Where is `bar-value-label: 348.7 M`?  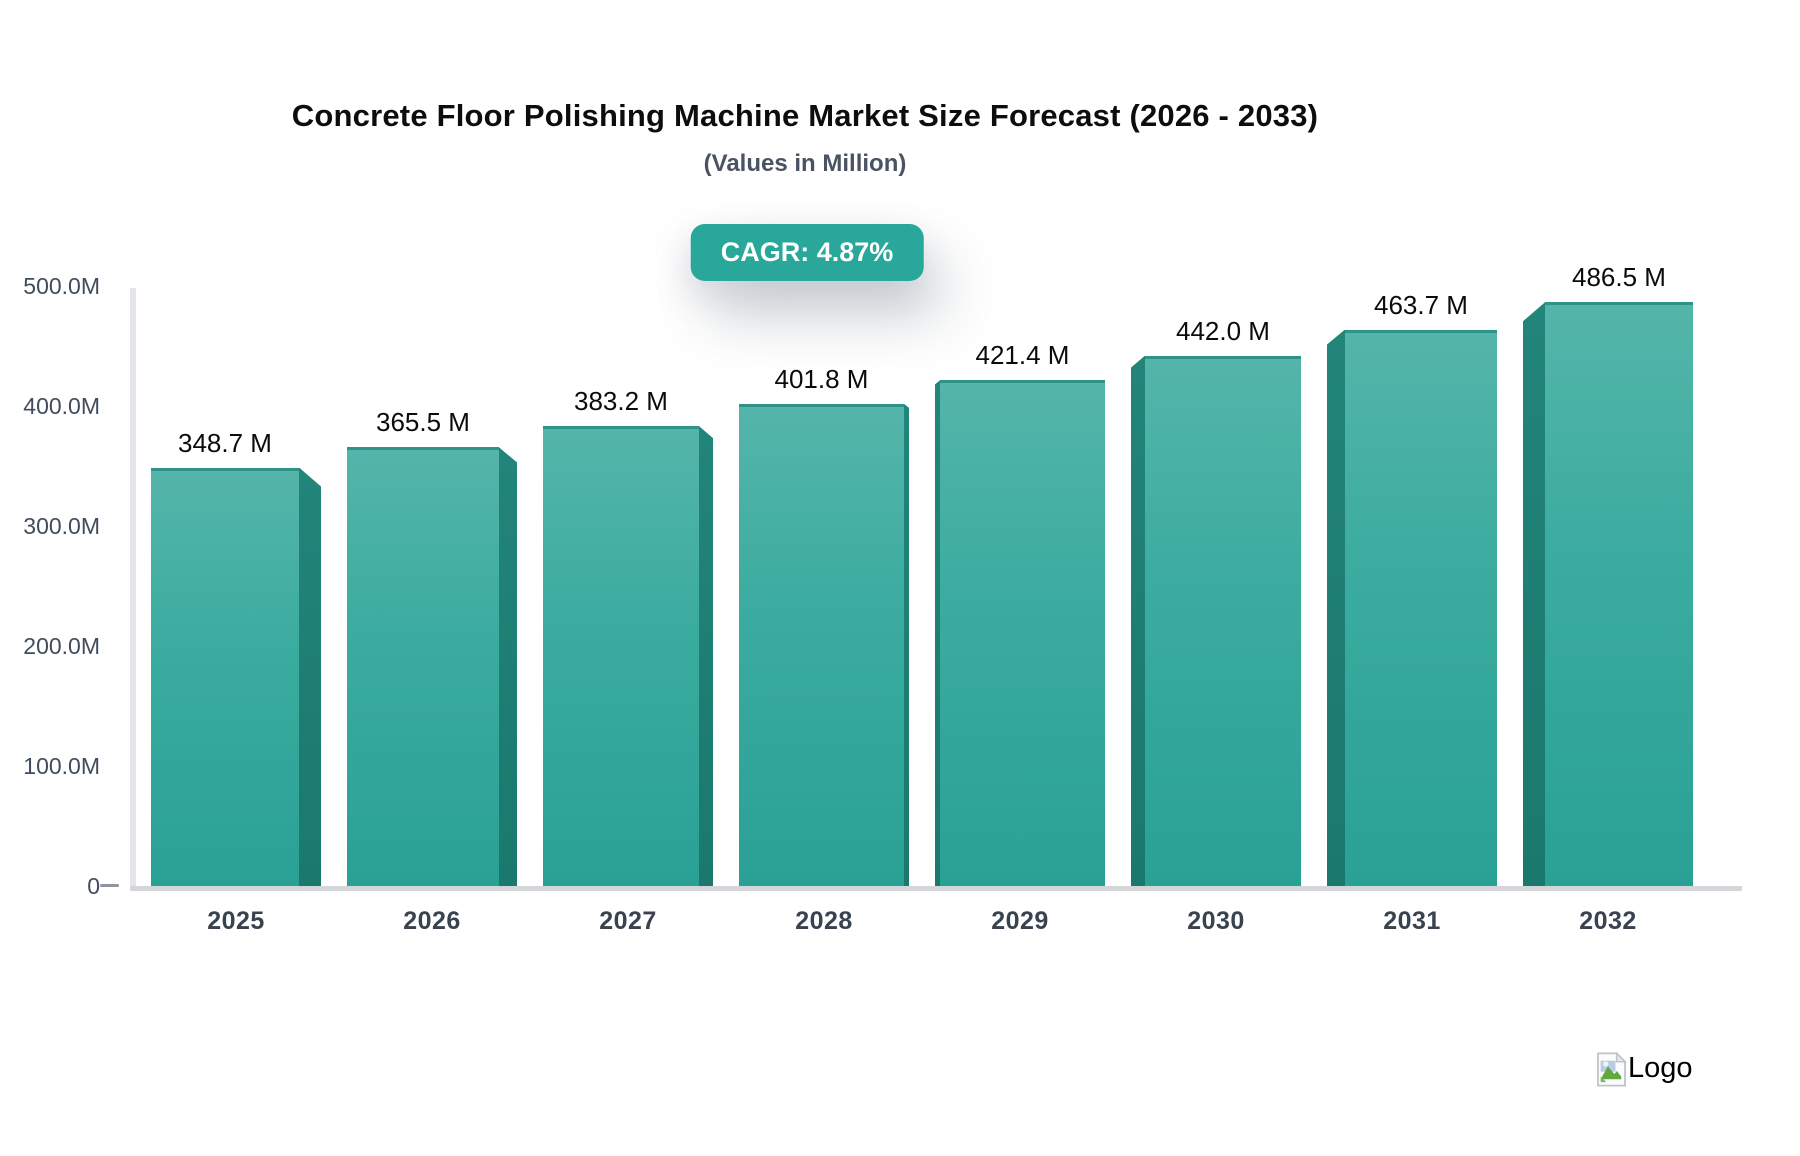 bar-value-label: 348.7 M is located at coordinates (225, 442).